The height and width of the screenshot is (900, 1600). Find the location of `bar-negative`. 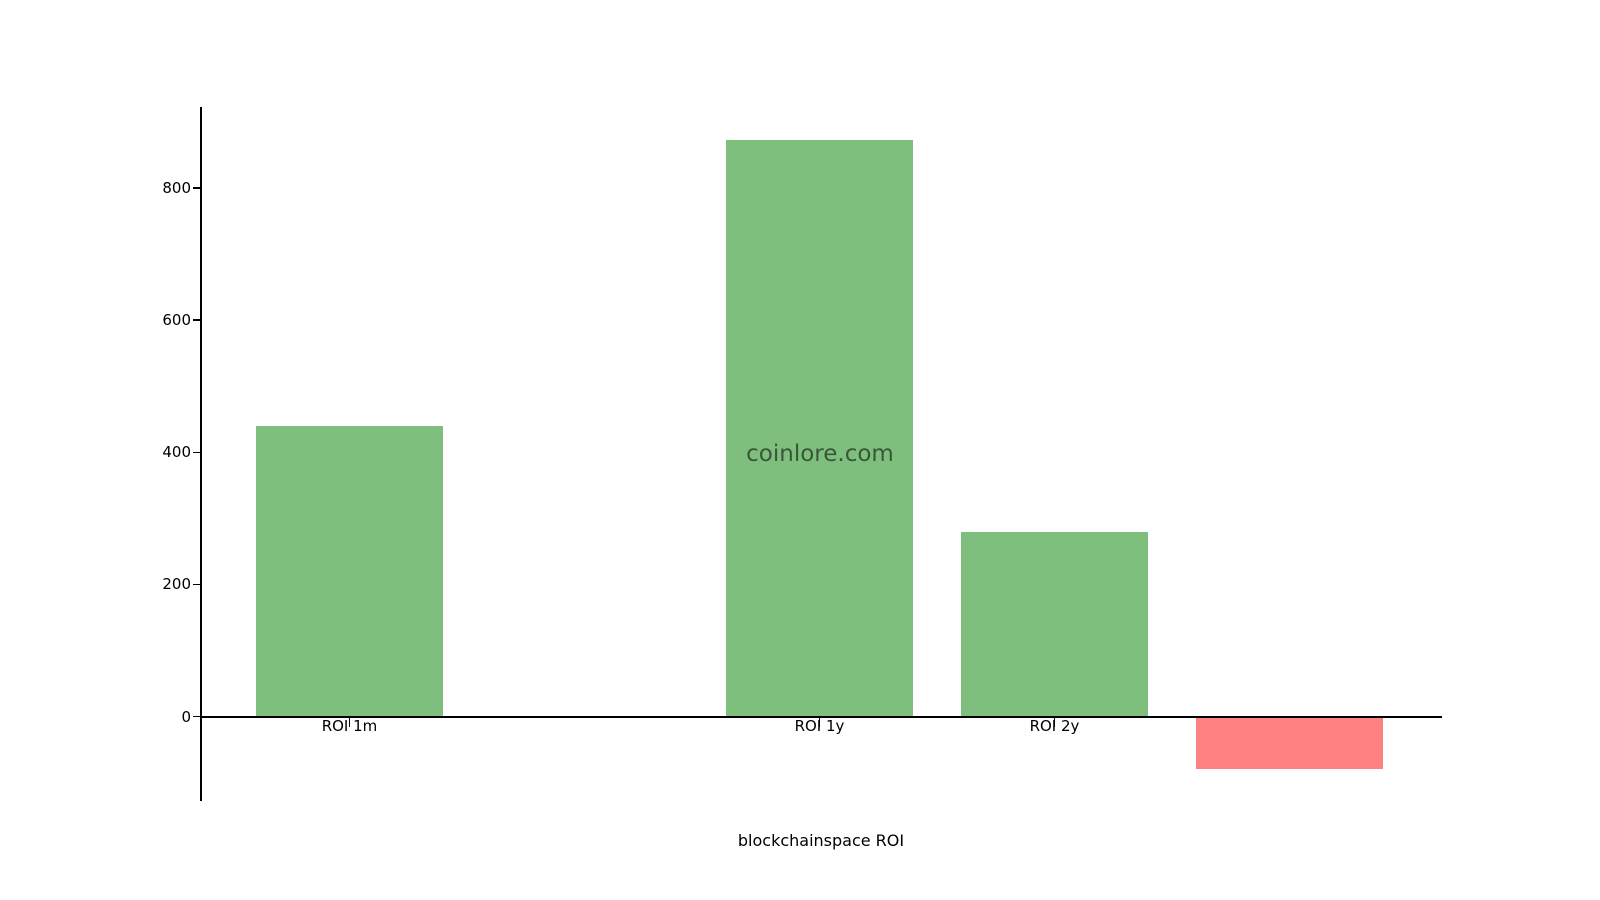

bar-negative is located at coordinates (1289, 743).